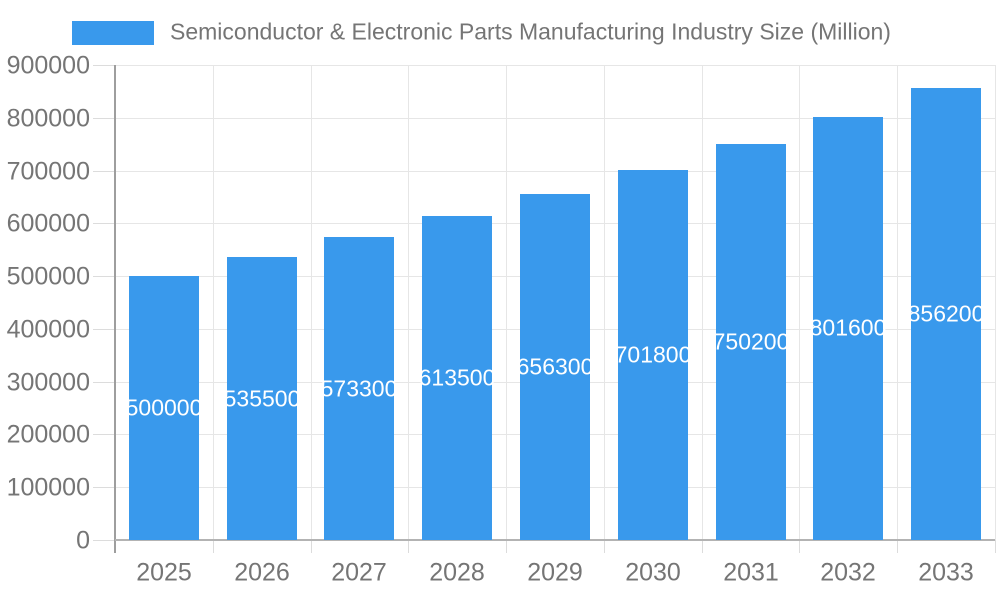  What do you see at coordinates (751, 342) in the screenshot?
I see `bar-2031` at bounding box center [751, 342].